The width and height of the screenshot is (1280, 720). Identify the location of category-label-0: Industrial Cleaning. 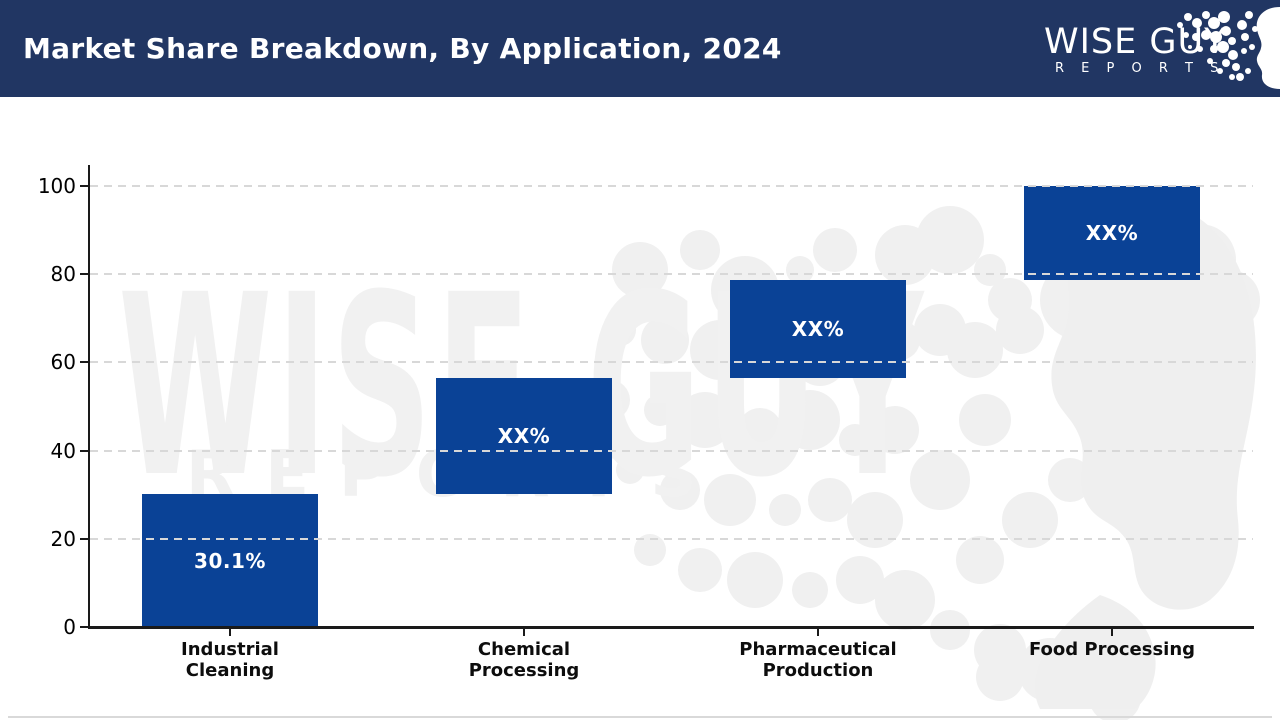
(230, 660).